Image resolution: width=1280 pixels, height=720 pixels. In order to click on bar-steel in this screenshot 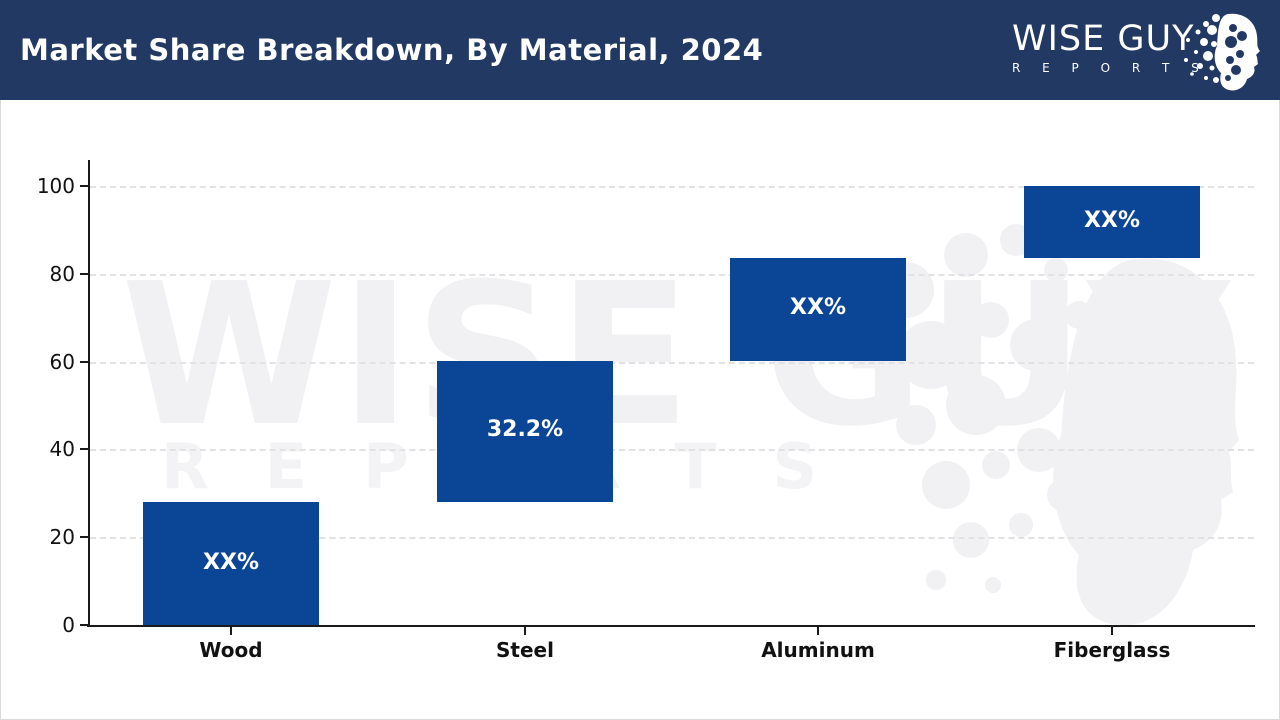, I will do `click(525, 431)`.